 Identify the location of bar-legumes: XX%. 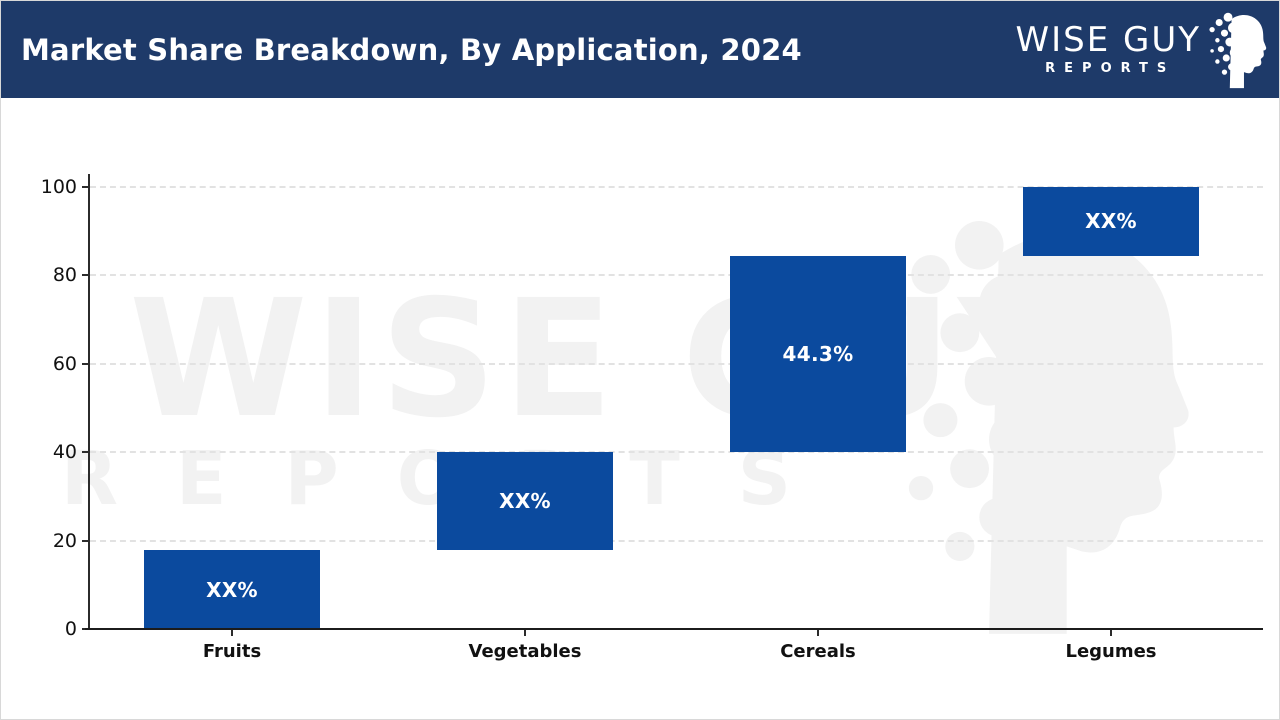
(1111, 221).